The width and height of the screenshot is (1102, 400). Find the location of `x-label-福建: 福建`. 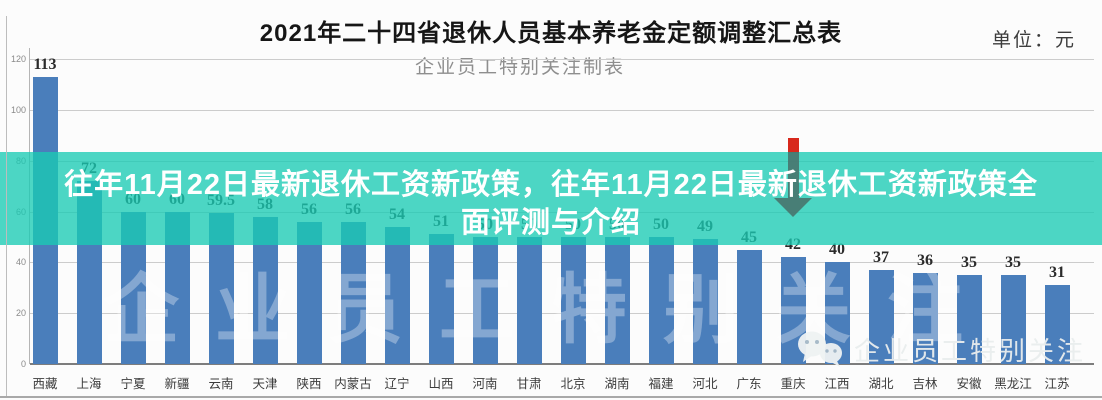

x-label-福建: 福建 is located at coordinates (661, 384).